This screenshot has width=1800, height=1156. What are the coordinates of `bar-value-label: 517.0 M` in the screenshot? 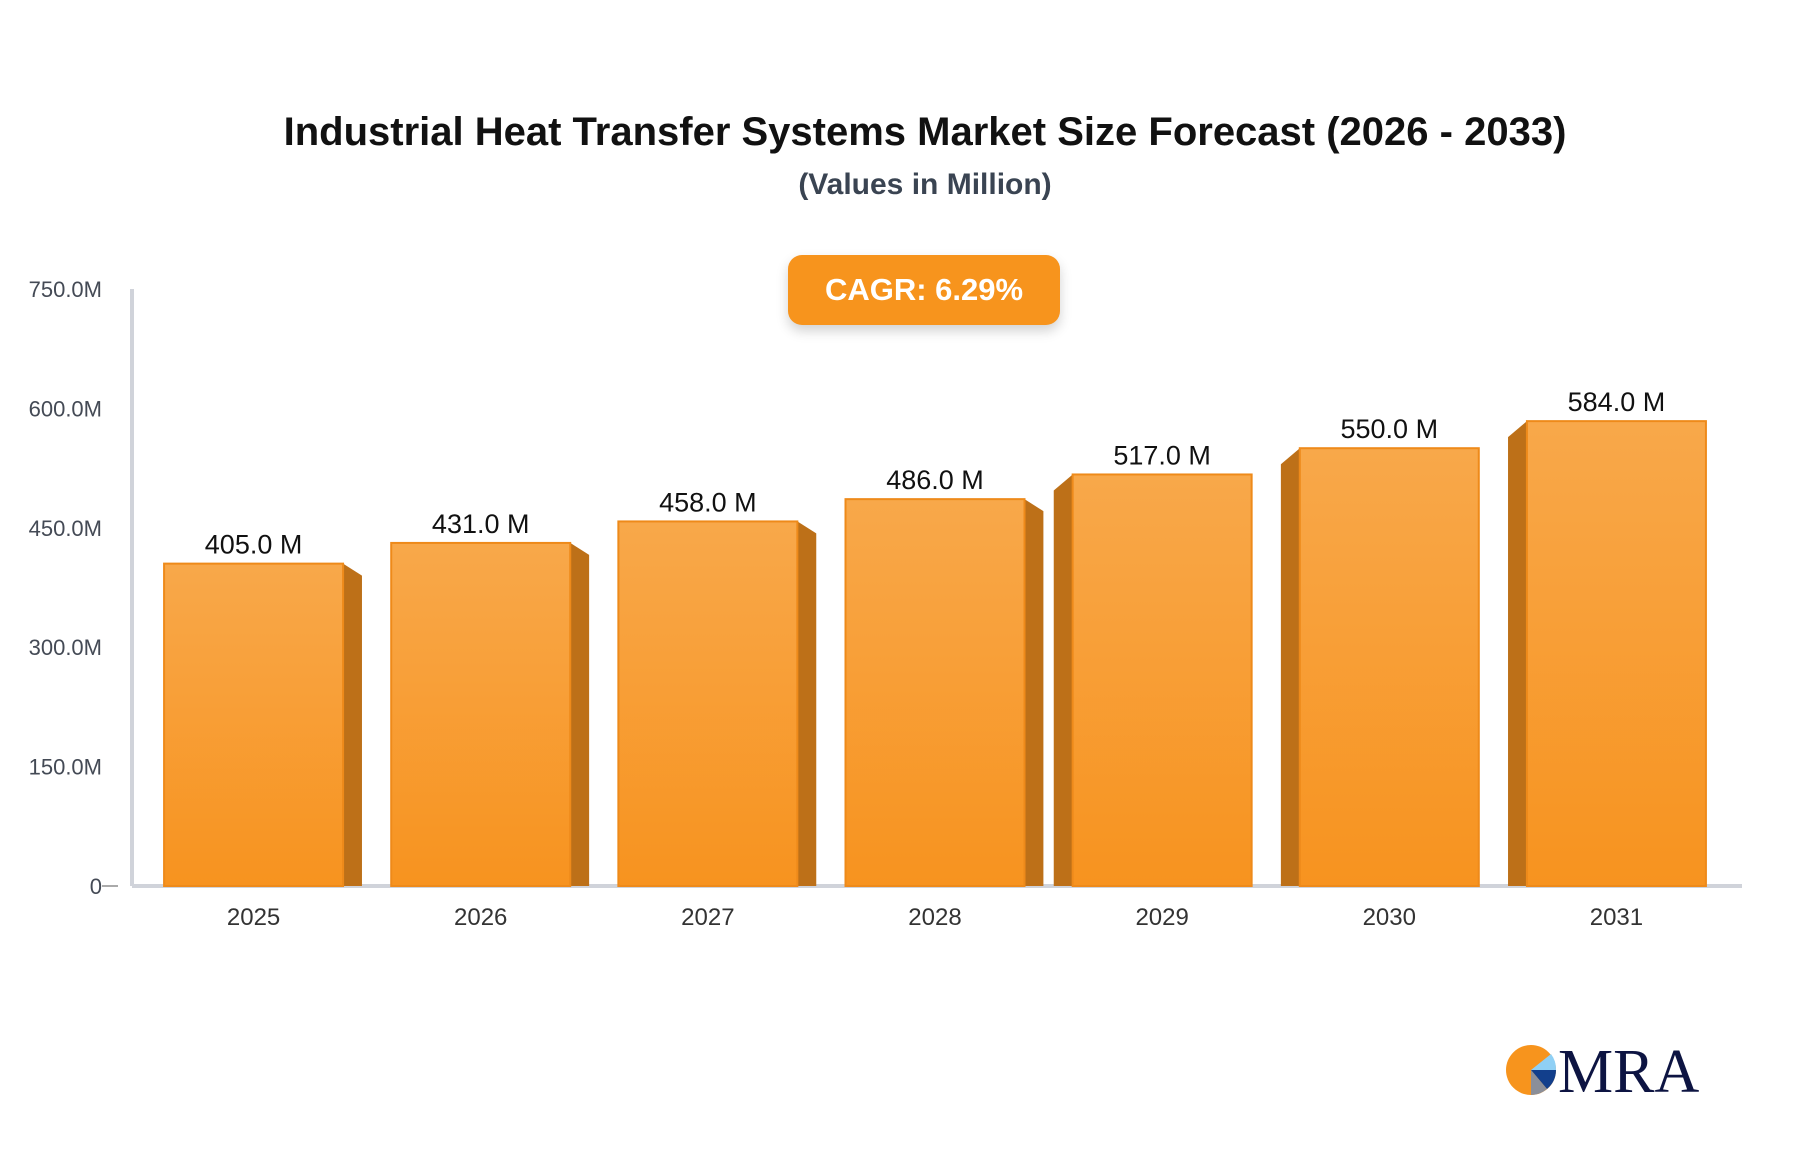 It's located at (1162, 455).